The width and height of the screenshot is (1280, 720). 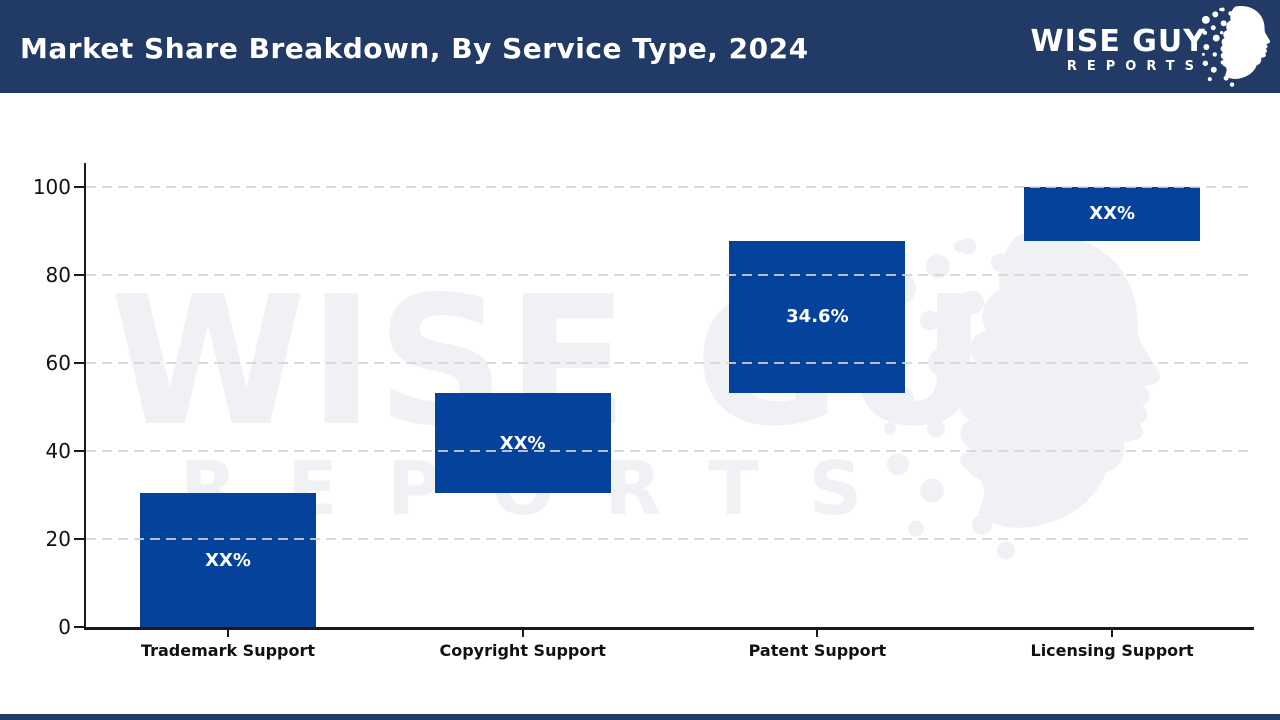 What do you see at coordinates (817, 650) in the screenshot?
I see `x-tick-label-3: Patent Support` at bounding box center [817, 650].